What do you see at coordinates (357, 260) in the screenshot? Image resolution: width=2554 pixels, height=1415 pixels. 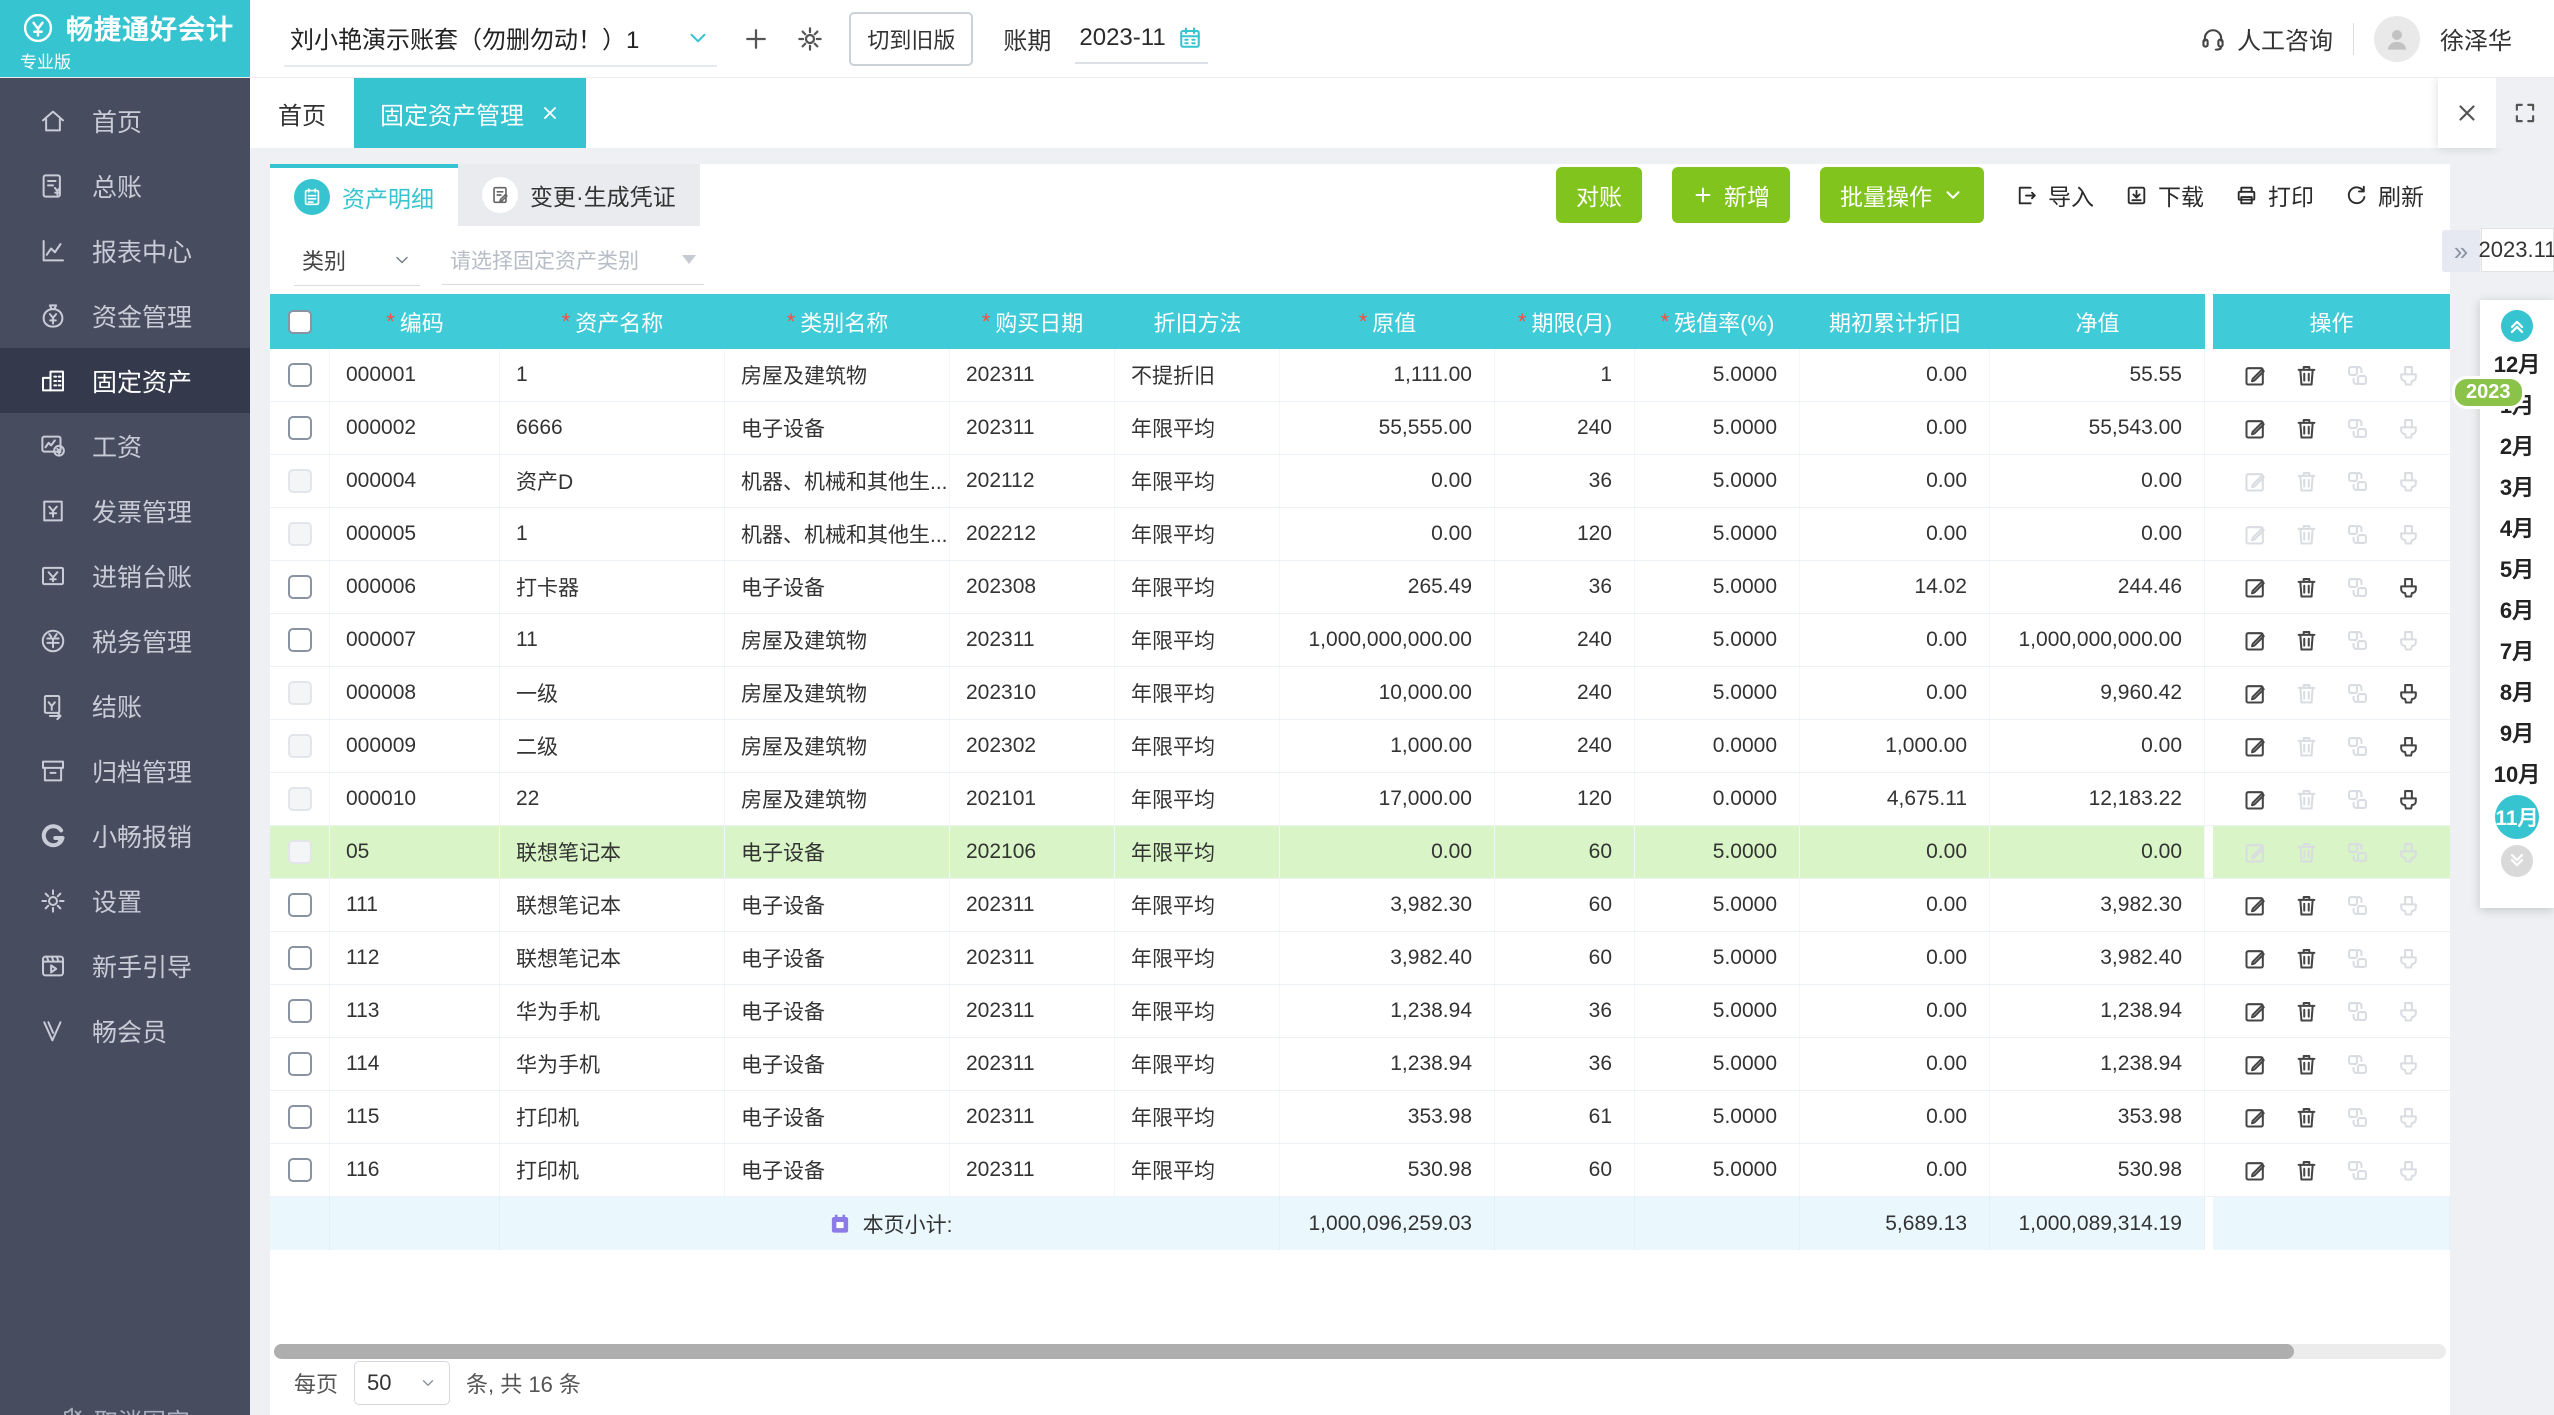 I see `filter-type-dropdown: 类别` at bounding box center [357, 260].